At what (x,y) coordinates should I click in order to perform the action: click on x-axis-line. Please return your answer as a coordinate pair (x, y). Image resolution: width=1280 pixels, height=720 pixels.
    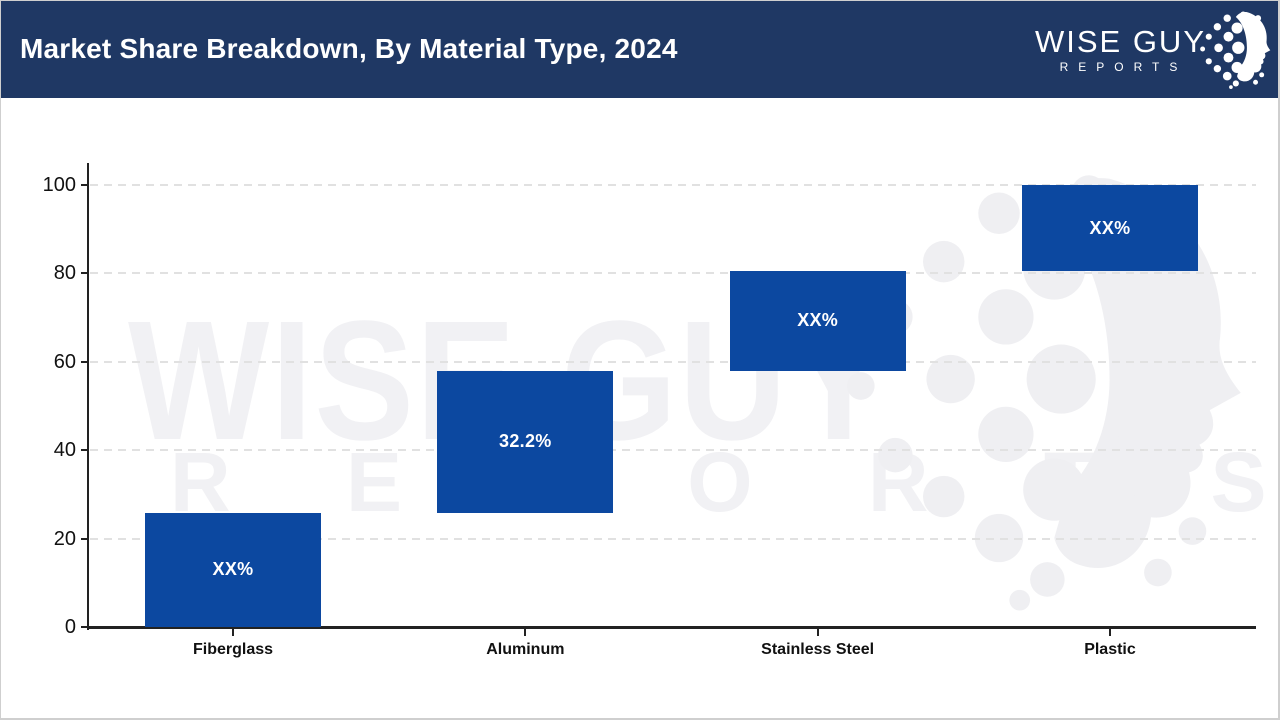
    Looking at the image, I should click on (671, 627).